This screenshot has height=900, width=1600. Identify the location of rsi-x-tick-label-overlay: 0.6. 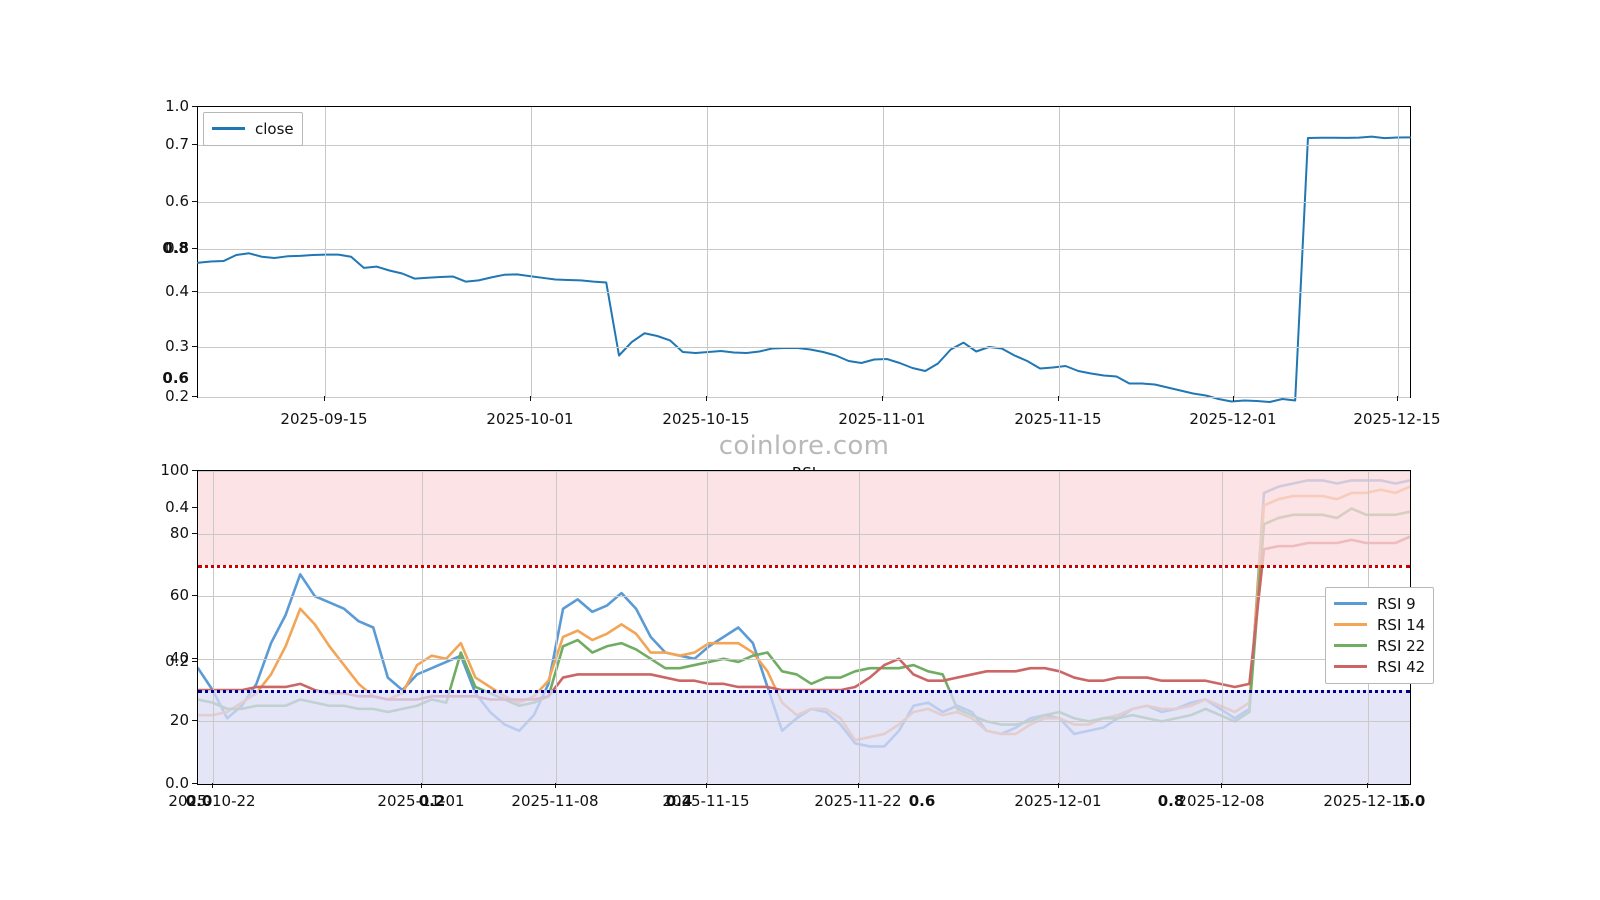
(922, 801).